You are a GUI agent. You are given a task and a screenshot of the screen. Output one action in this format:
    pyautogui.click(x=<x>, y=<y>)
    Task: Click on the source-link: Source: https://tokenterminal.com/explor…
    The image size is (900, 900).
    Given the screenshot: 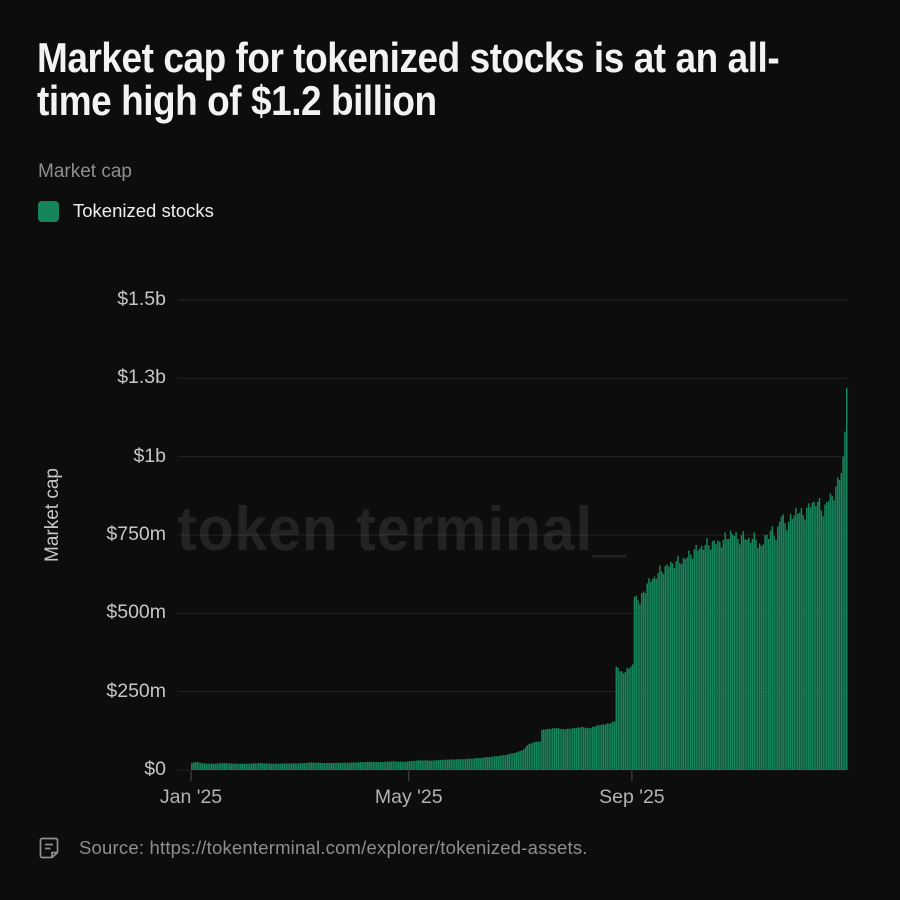 What is the action you would take?
    pyautogui.click(x=333, y=847)
    